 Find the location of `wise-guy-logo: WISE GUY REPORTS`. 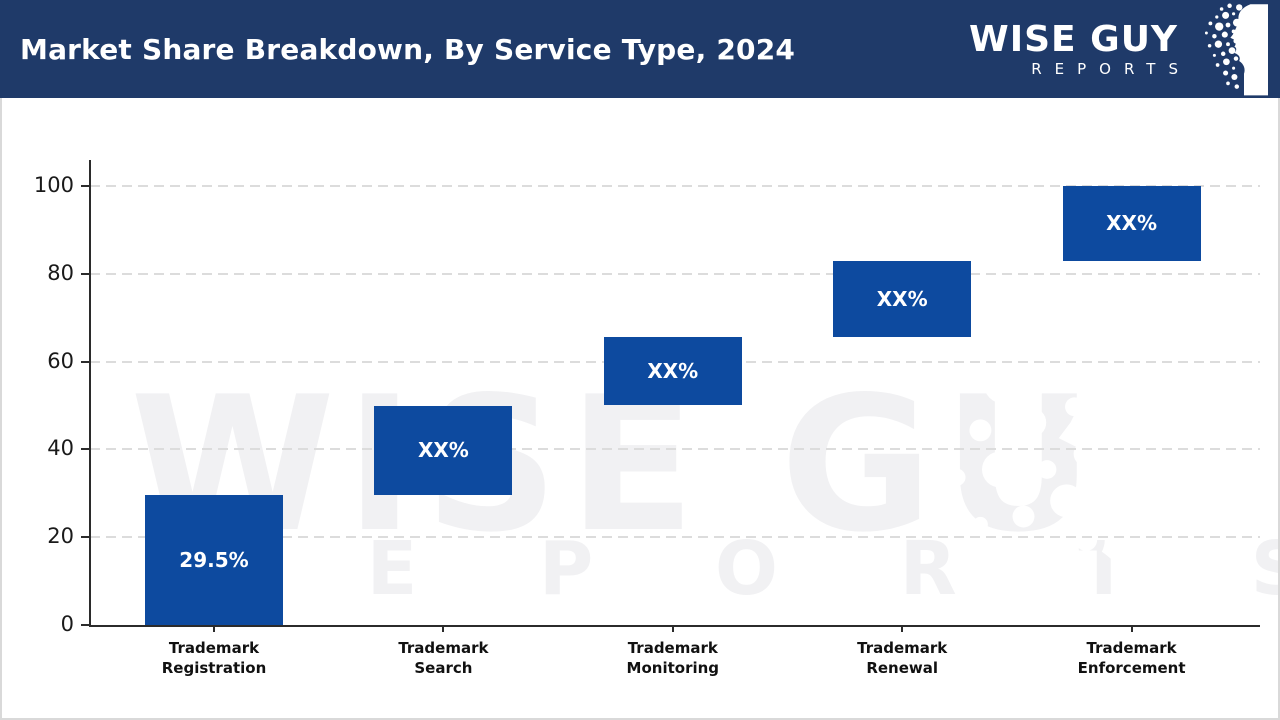

wise-guy-logo: WISE GUY REPORTS is located at coordinates (1121, 49).